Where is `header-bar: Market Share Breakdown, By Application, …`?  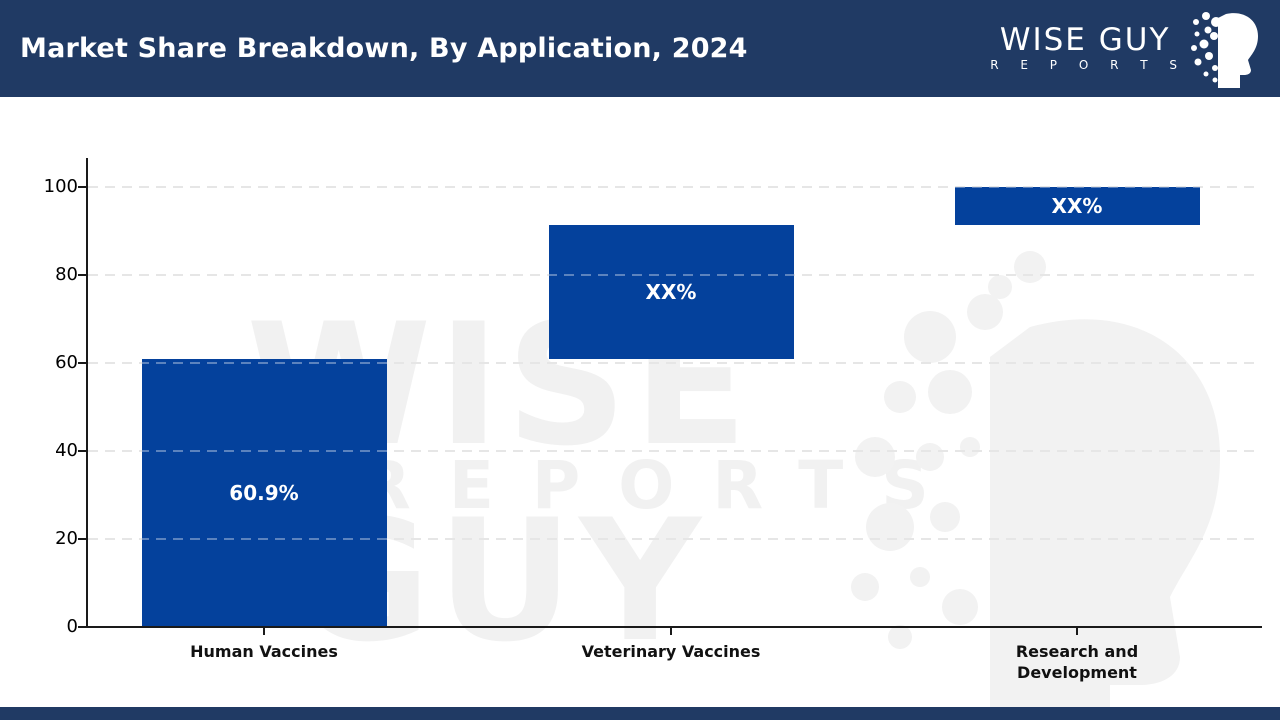 header-bar: Market Share Breakdown, By Application, … is located at coordinates (640, 48).